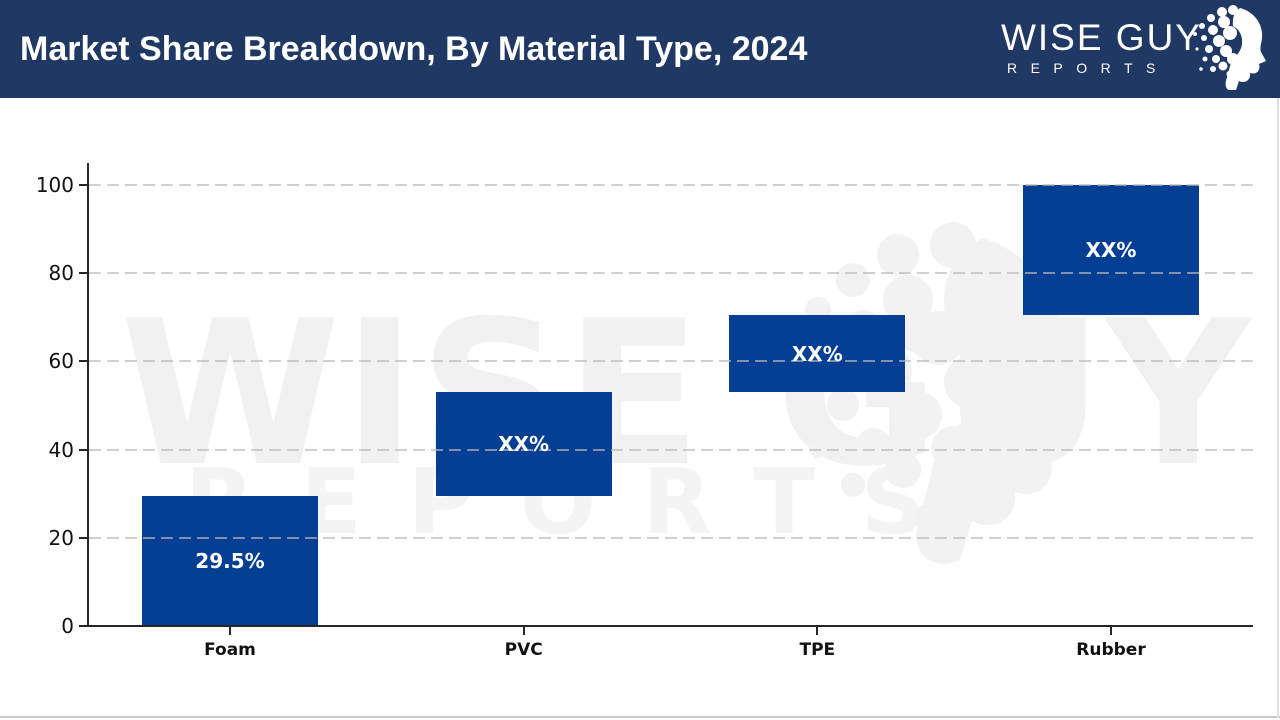 This screenshot has height=720, width=1280. I want to click on bar-foam, so click(230, 560).